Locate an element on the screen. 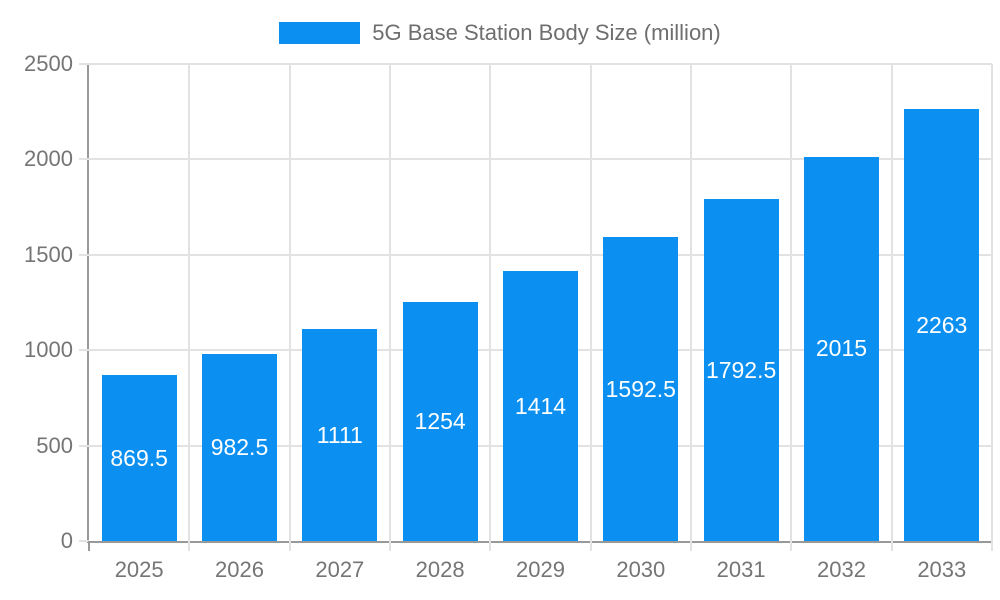 The image size is (1000, 600). x-axis-label: 2029 is located at coordinates (540, 569).